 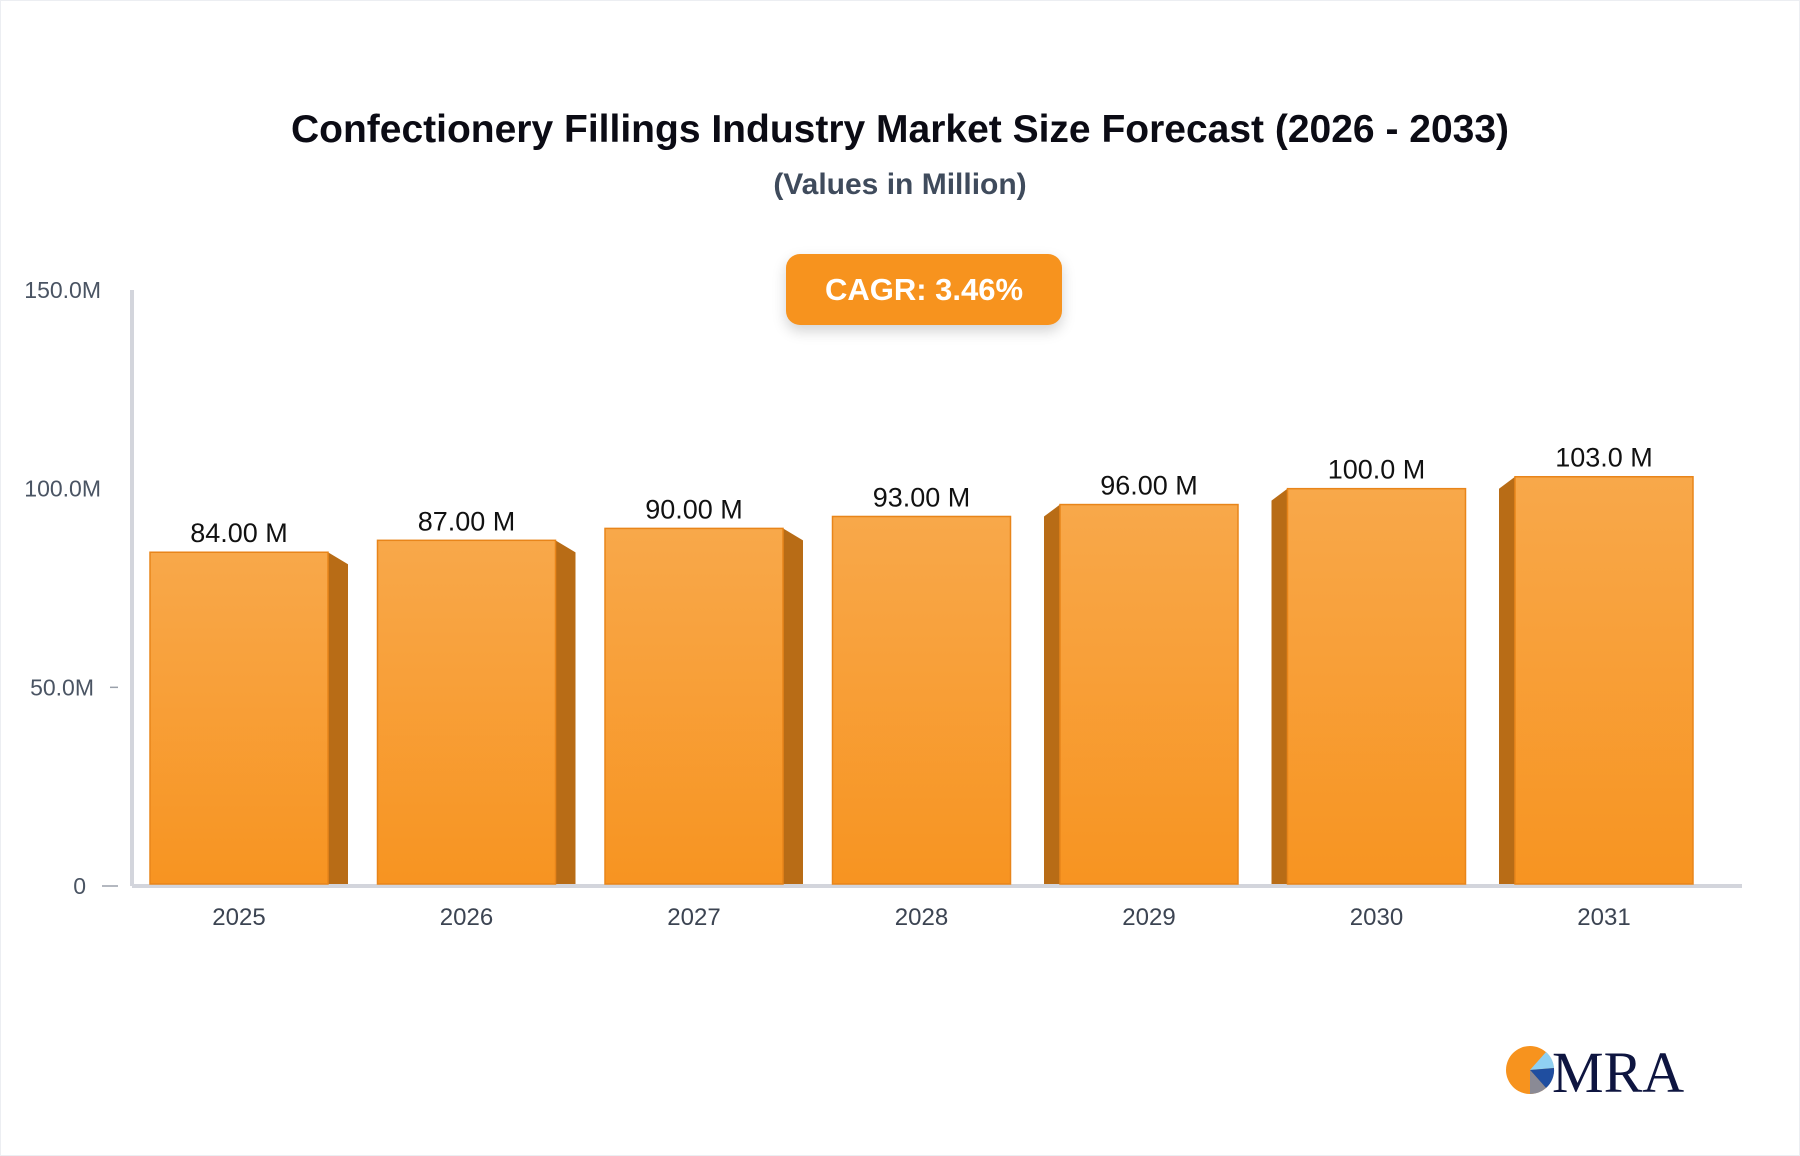 I want to click on chart-subtitle: (Values in Million), so click(x=900, y=184).